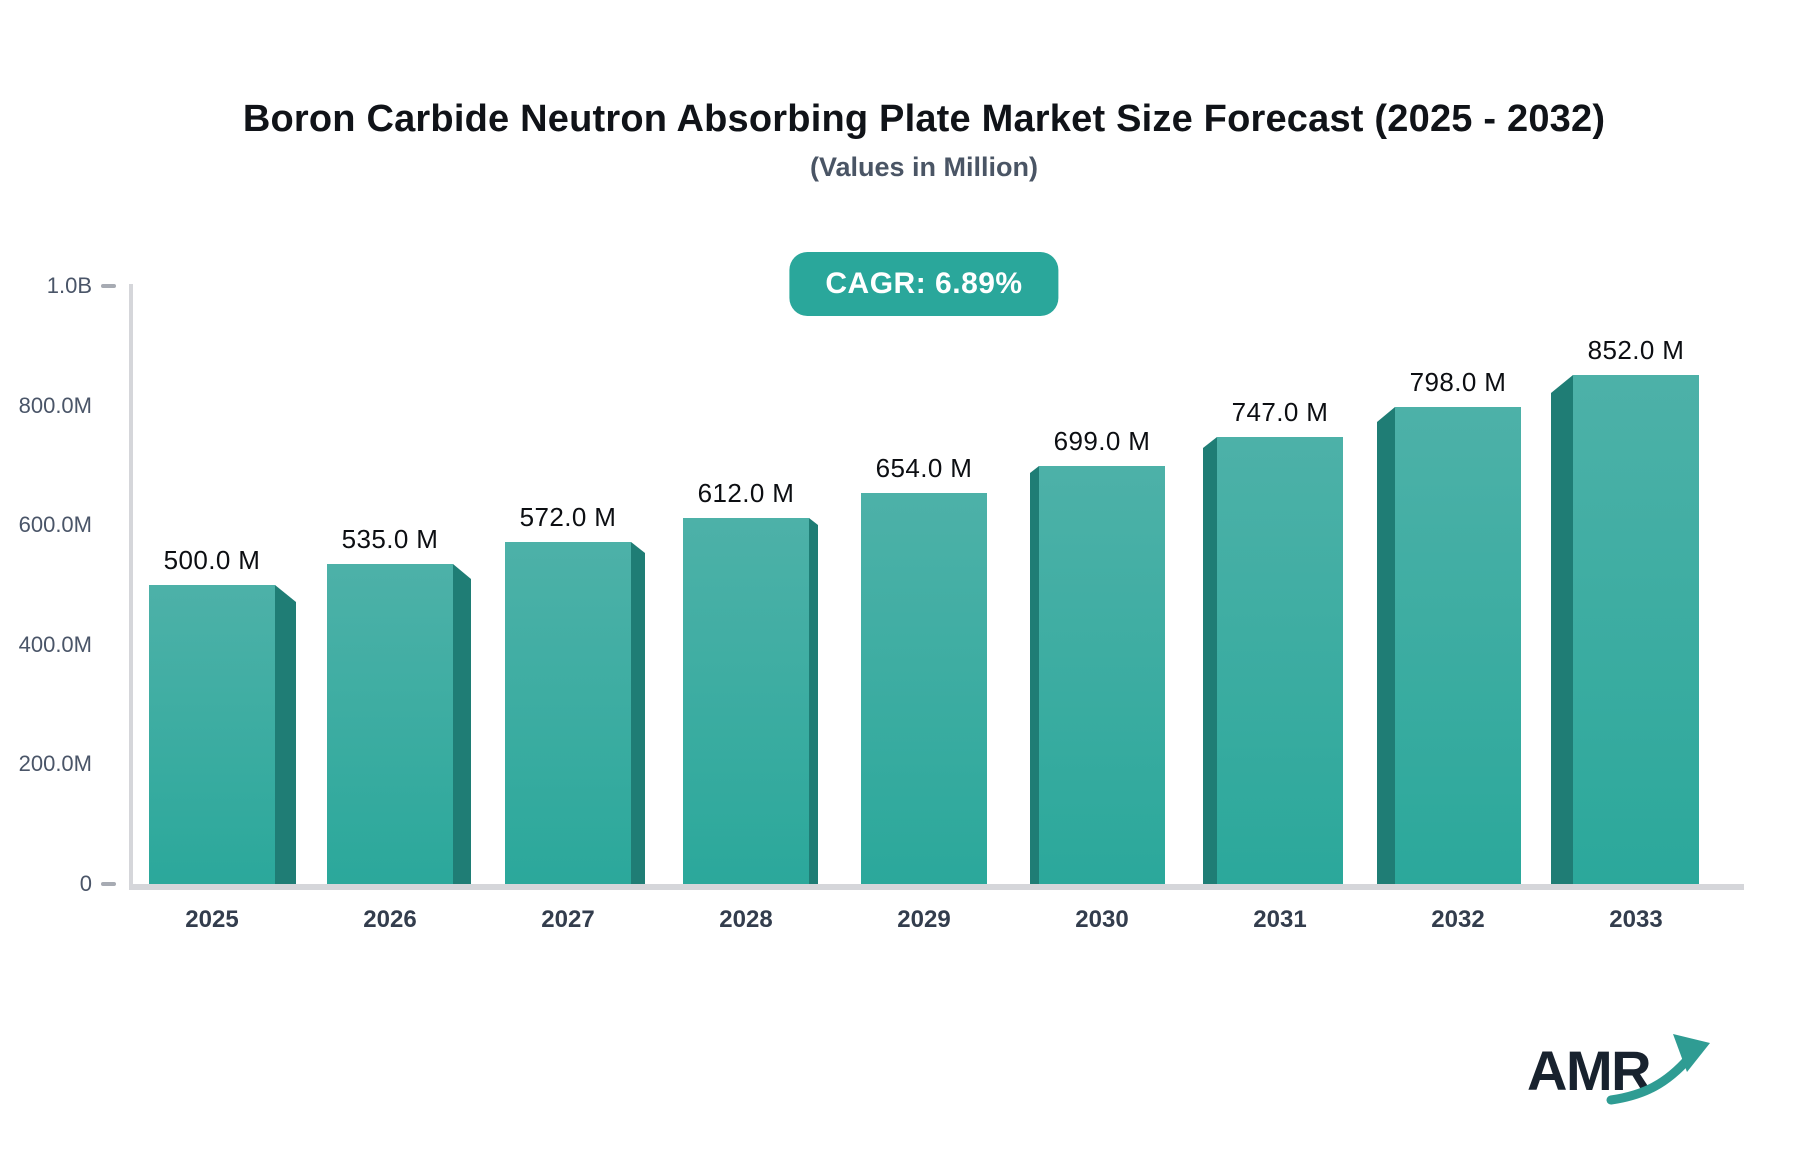  Describe the element at coordinates (212, 919) in the screenshot. I see `x-axis-label-2025: 2025` at that location.